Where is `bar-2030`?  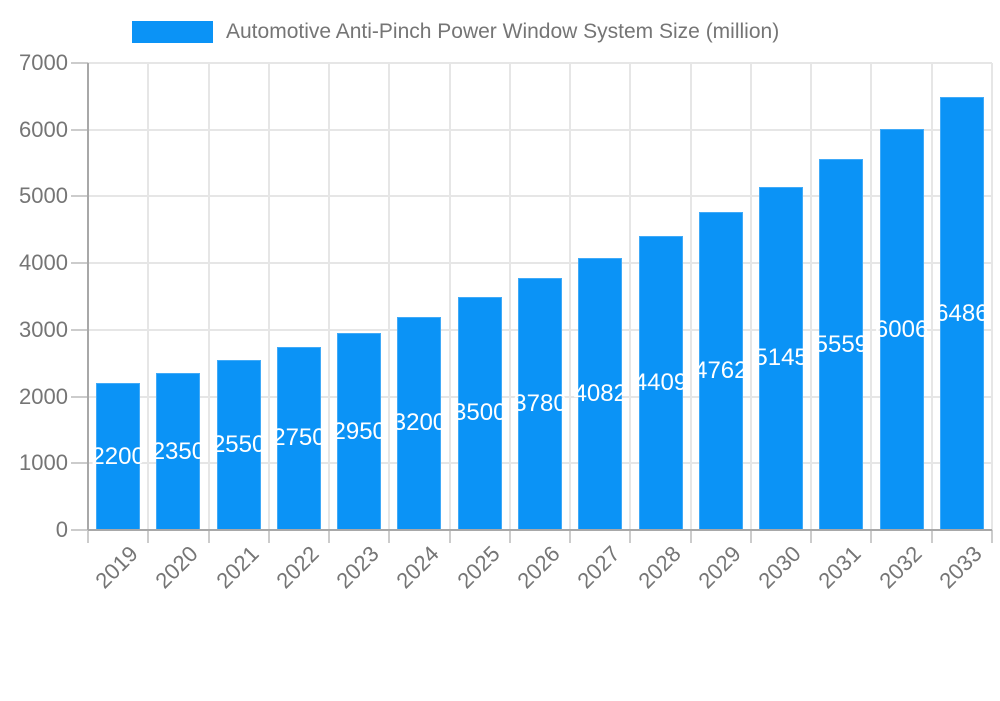
bar-2030 is located at coordinates (781, 358).